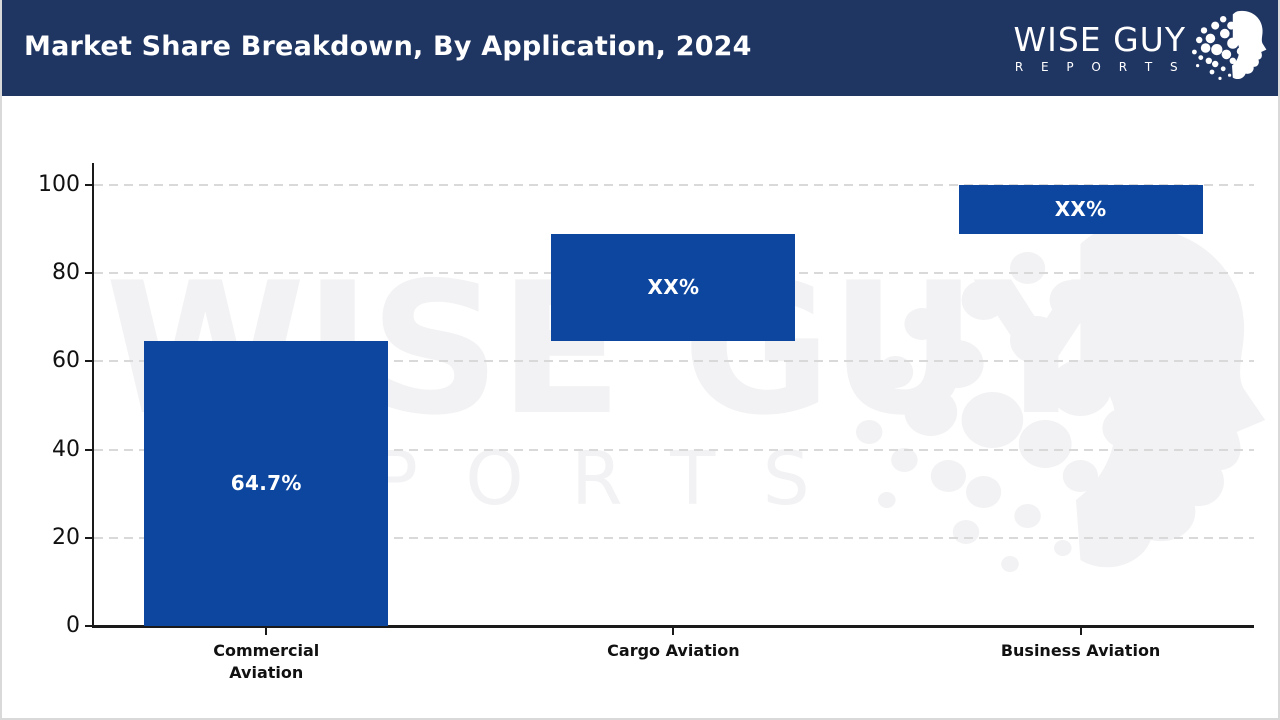  I want to click on y-tick-label-60: 60, so click(66, 361).